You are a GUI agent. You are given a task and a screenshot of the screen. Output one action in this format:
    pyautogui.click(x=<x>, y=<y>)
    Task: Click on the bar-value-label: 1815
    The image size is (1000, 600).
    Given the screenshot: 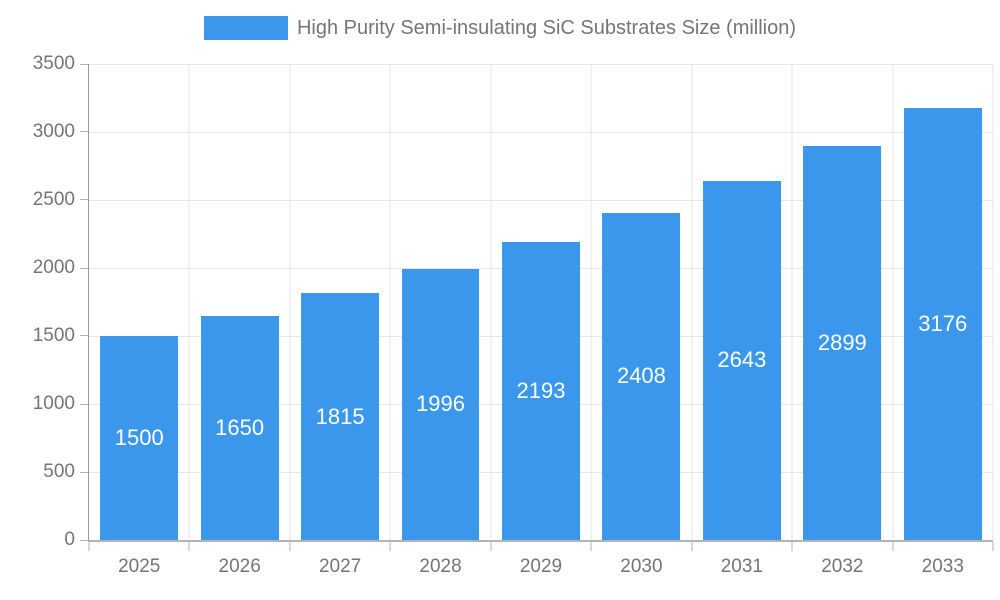 What is the action you would take?
    pyautogui.click(x=340, y=416)
    